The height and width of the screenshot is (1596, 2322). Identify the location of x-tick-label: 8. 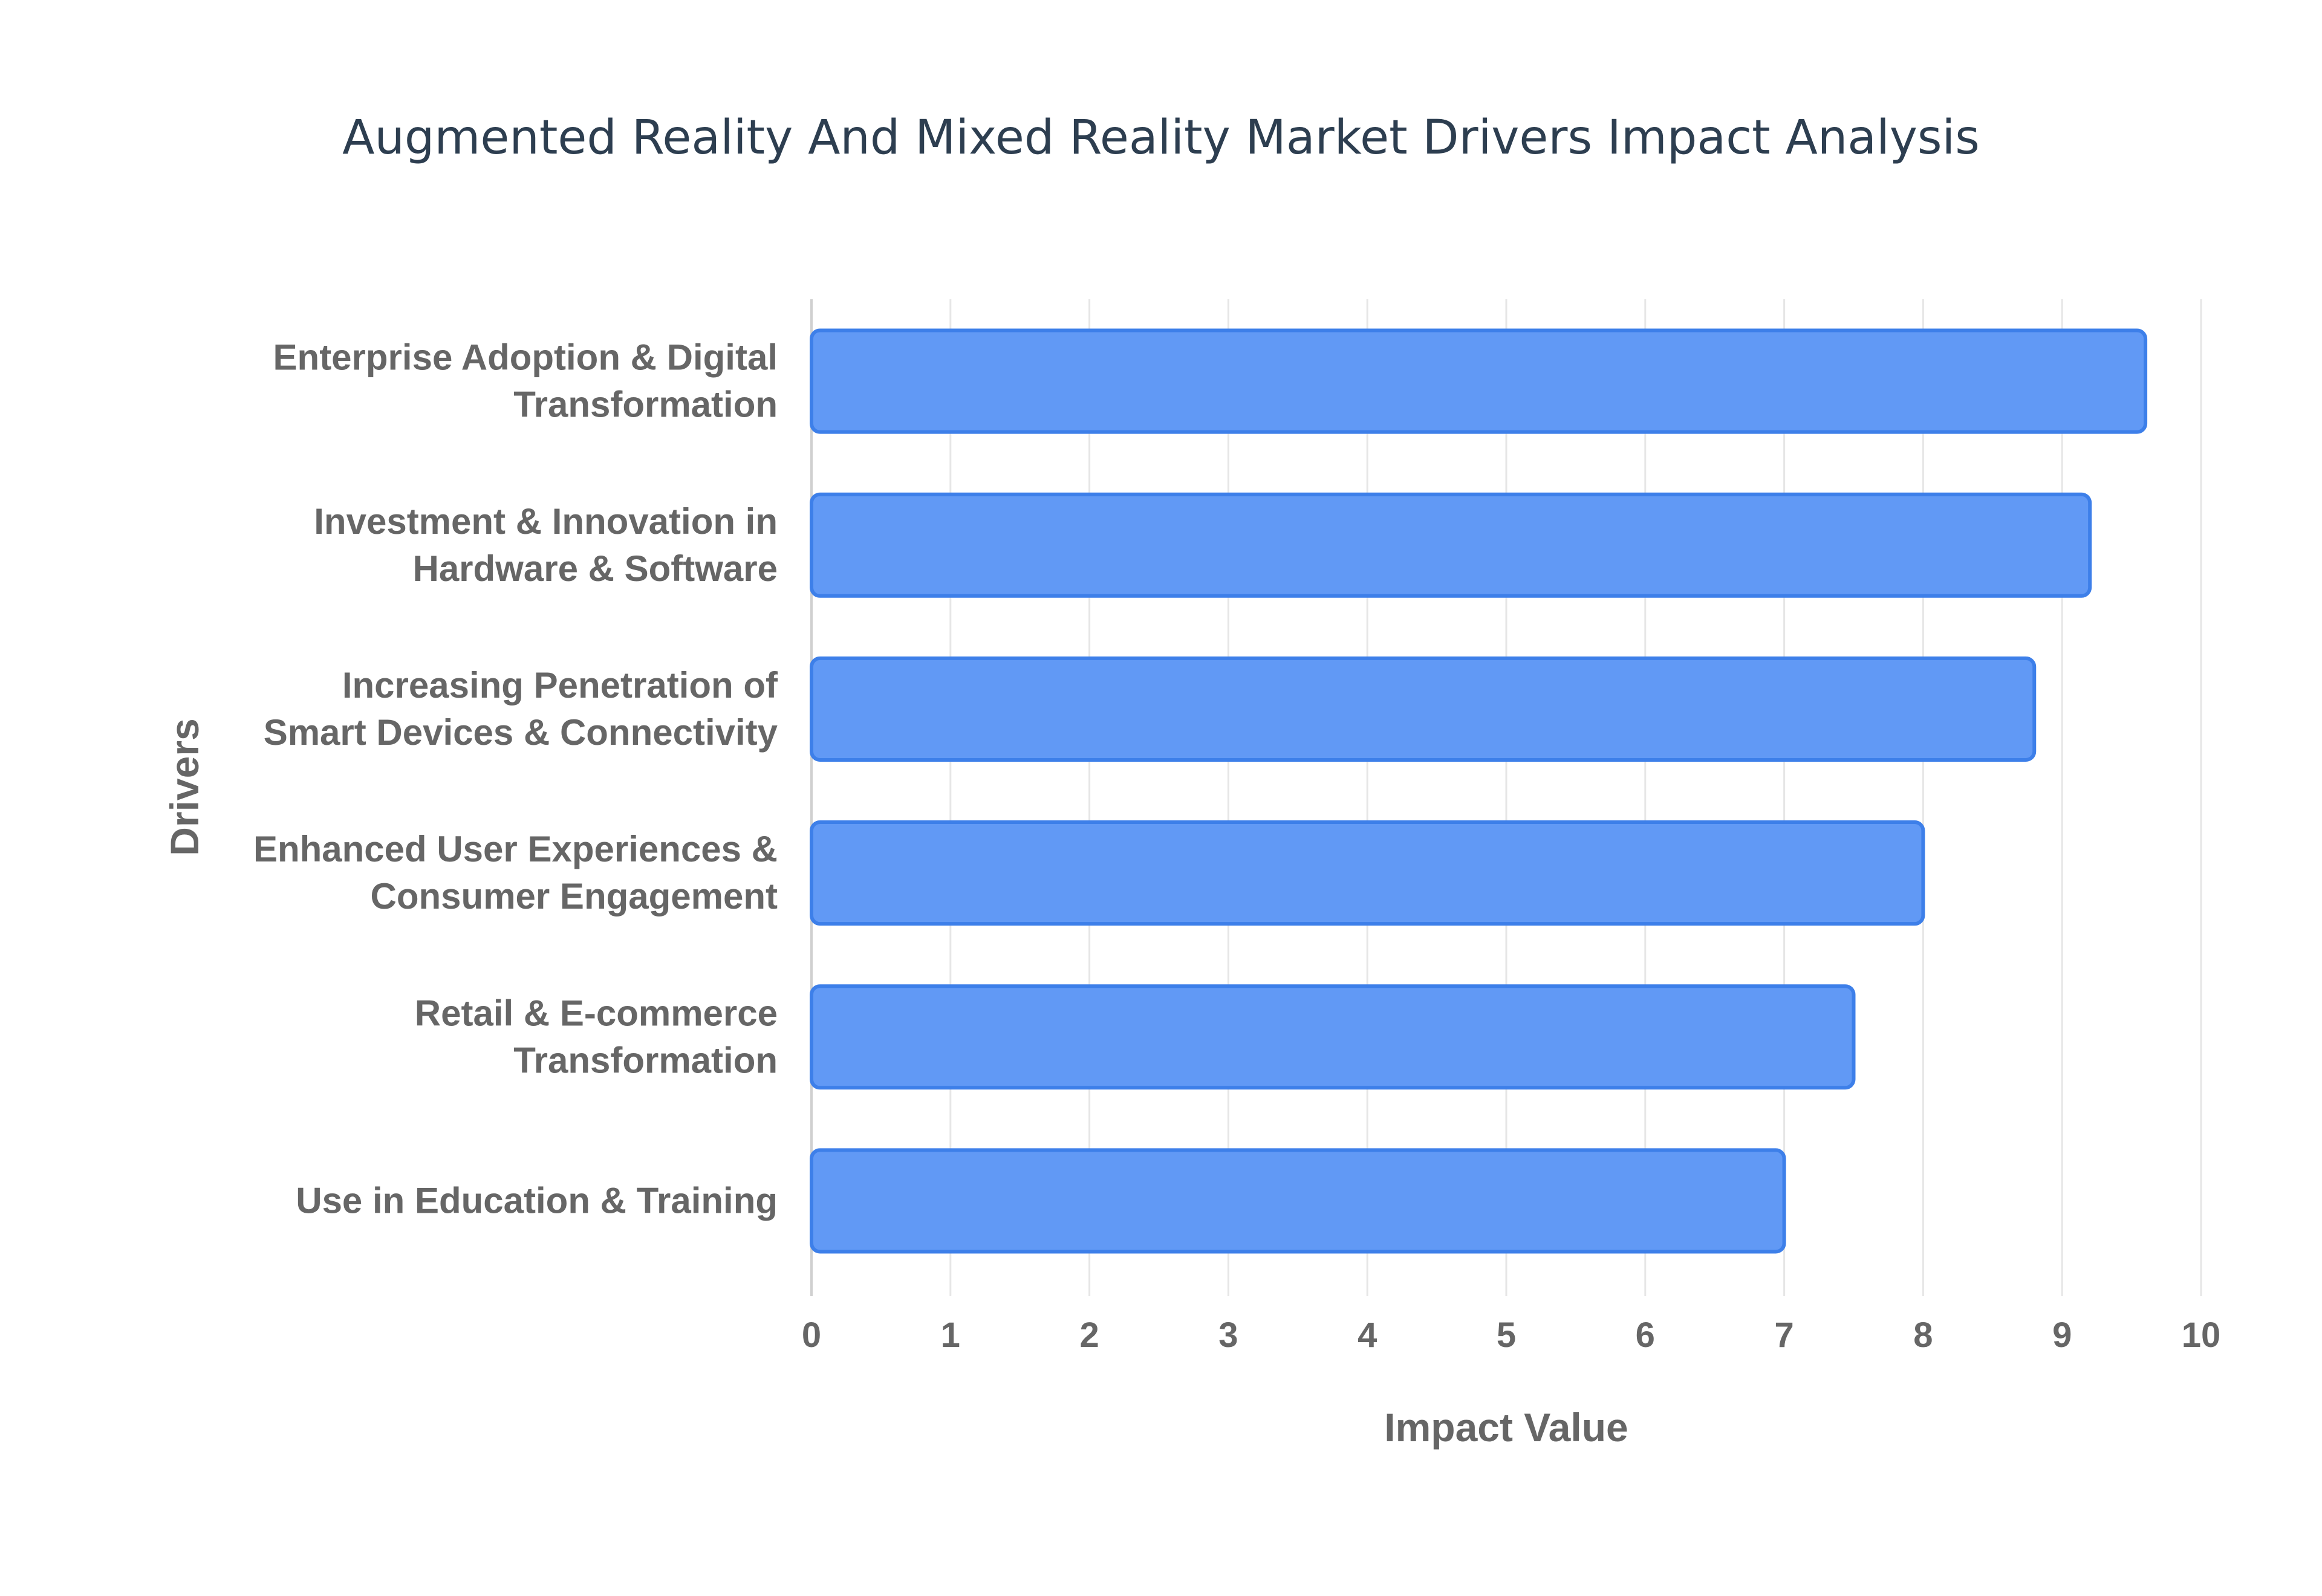
(1923, 1335).